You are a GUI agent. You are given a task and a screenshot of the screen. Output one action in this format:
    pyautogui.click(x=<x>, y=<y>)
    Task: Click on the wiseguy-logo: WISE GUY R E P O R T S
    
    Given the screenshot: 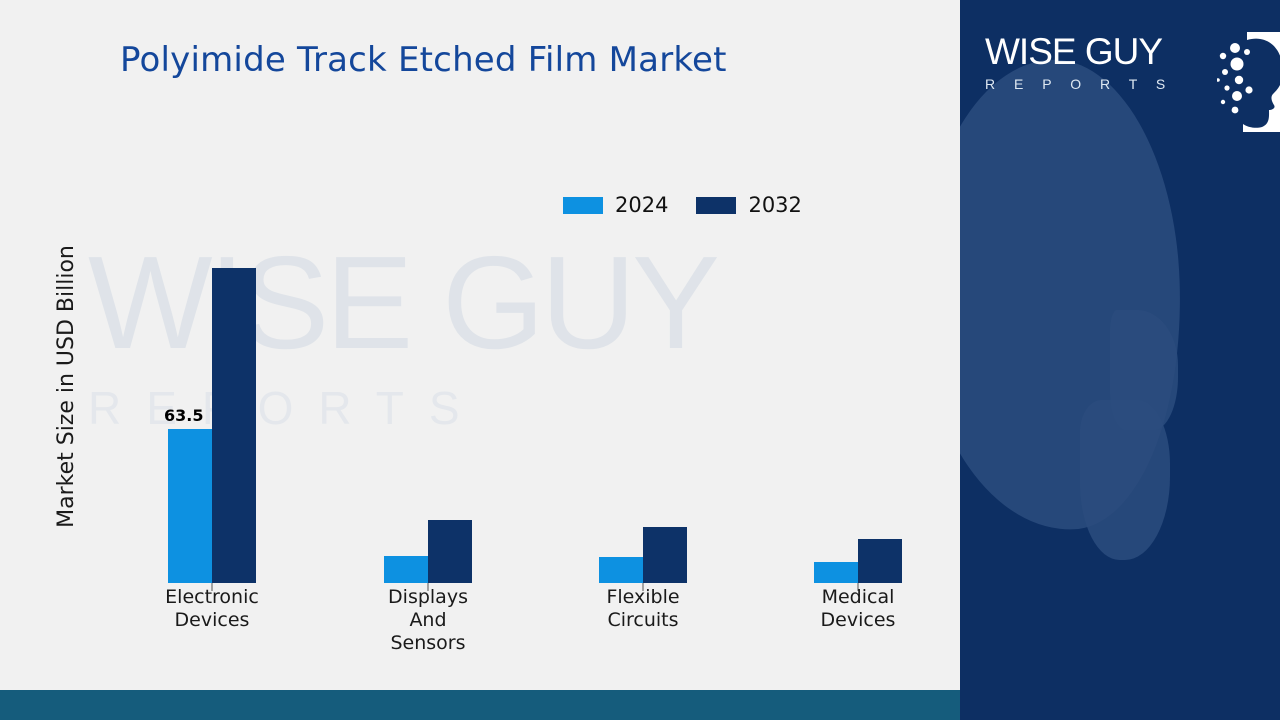 What is the action you would take?
    pyautogui.click(x=1132, y=81)
    